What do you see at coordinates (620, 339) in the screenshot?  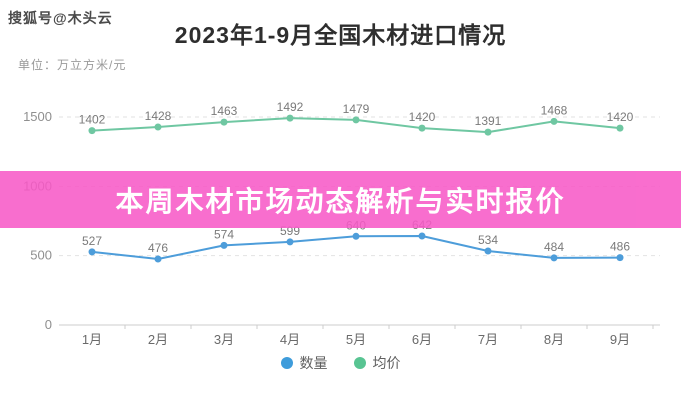 I see `x-axis-label: 9月` at bounding box center [620, 339].